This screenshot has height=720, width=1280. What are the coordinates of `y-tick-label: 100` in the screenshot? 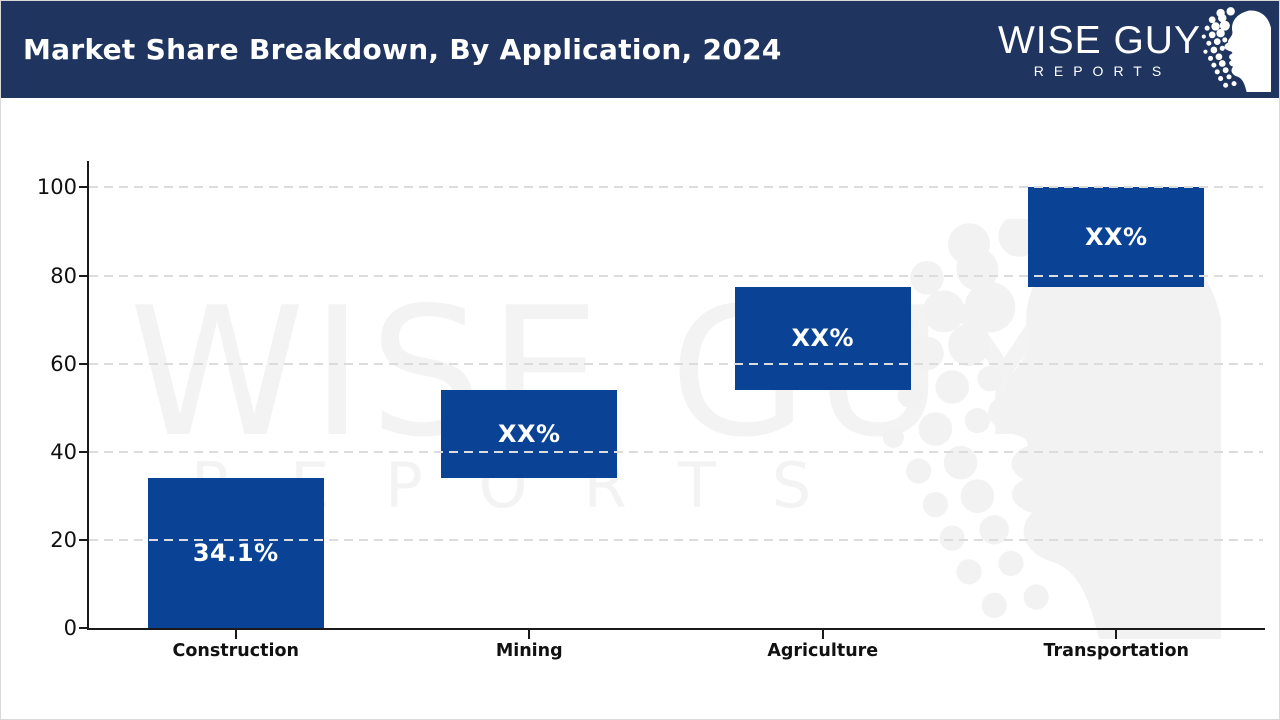 It's located at (56, 187).